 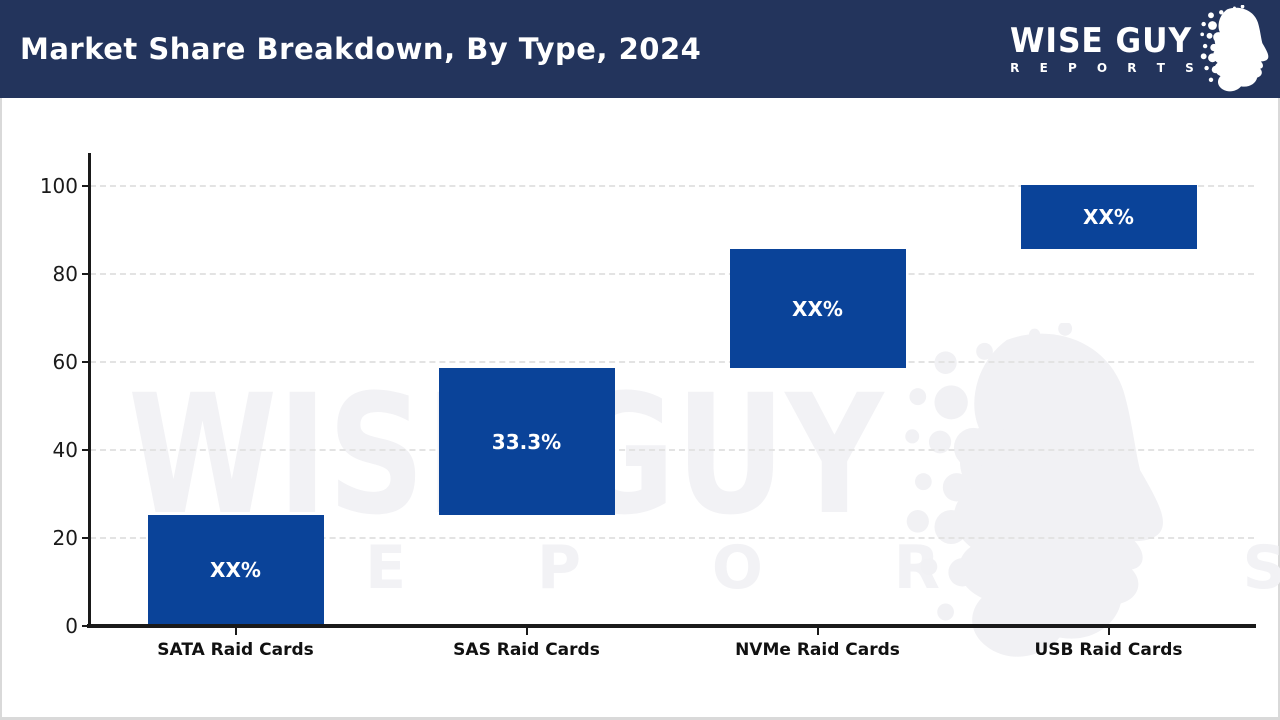 What do you see at coordinates (65, 362) in the screenshot?
I see `y-tick-label: 60` at bounding box center [65, 362].